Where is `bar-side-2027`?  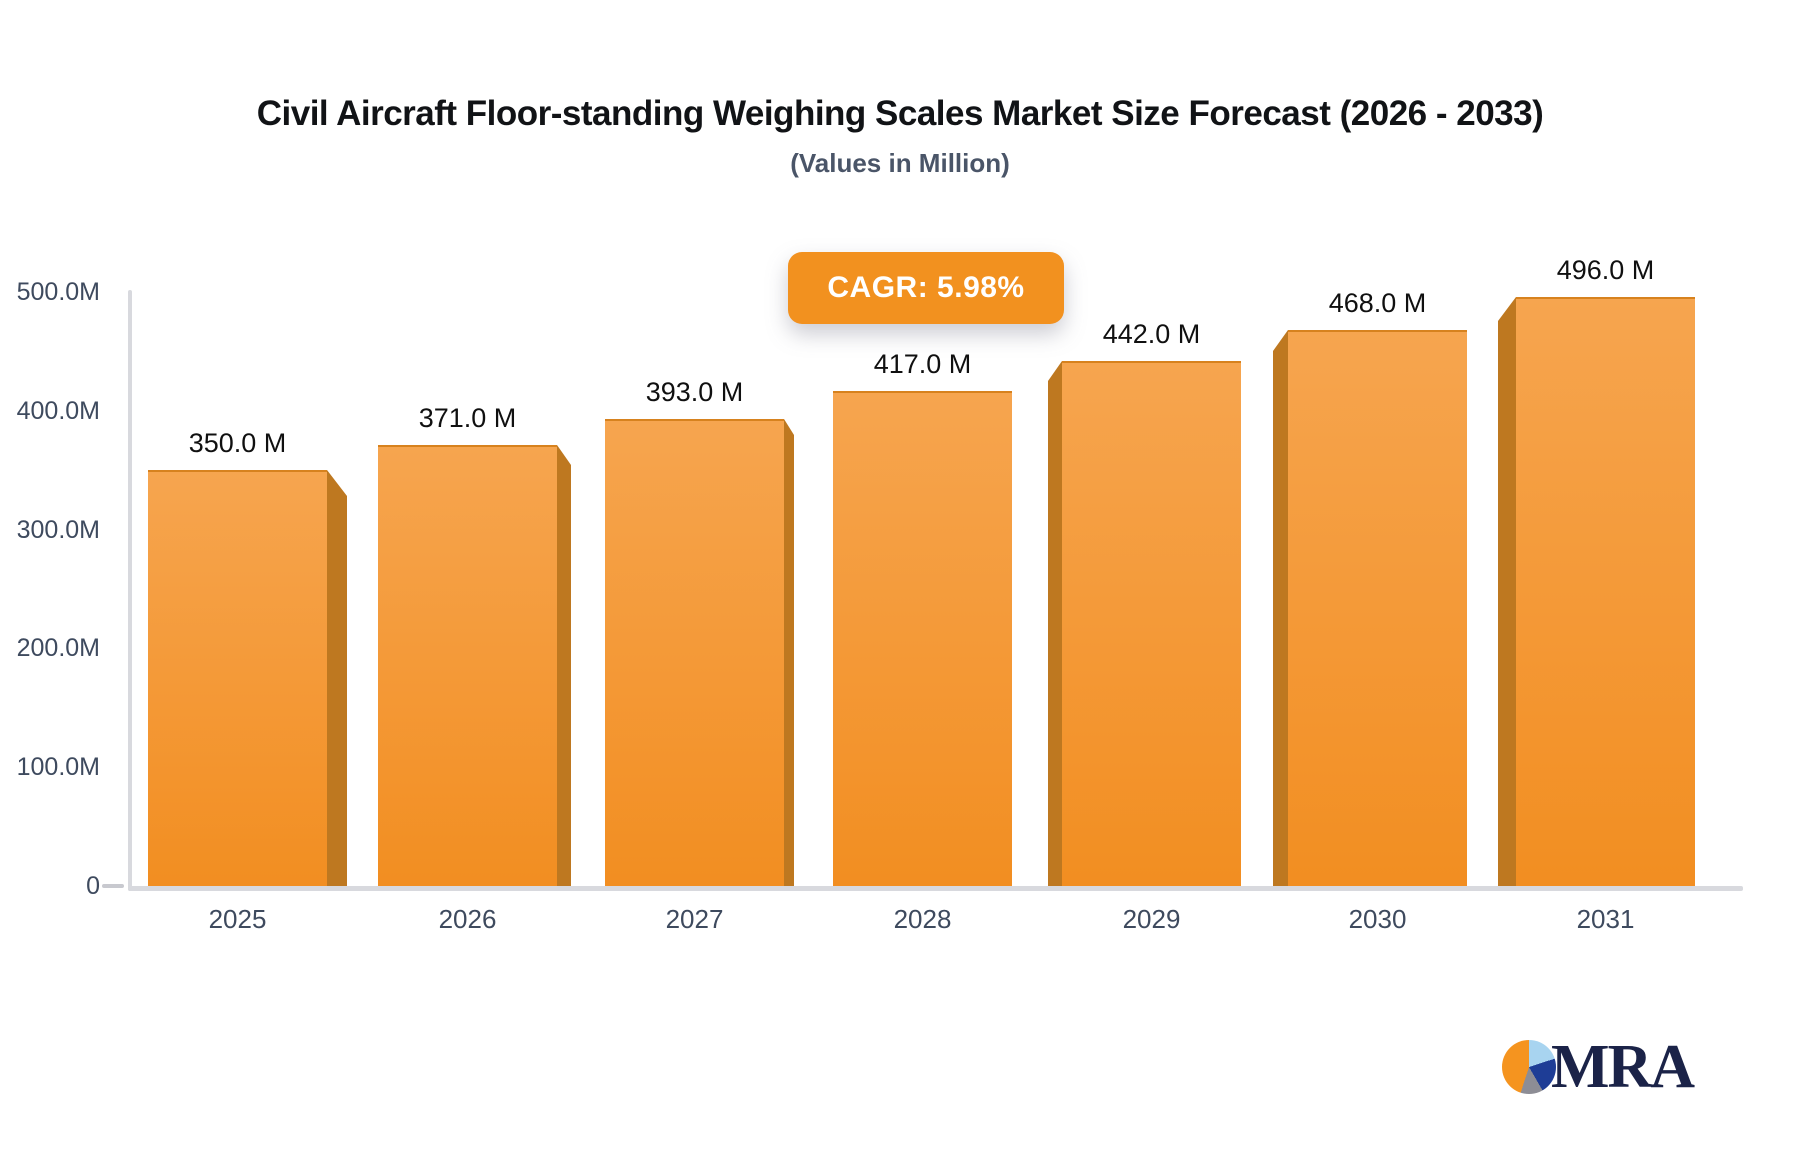 bar-side-2027 is located at coordinates (789, 652).